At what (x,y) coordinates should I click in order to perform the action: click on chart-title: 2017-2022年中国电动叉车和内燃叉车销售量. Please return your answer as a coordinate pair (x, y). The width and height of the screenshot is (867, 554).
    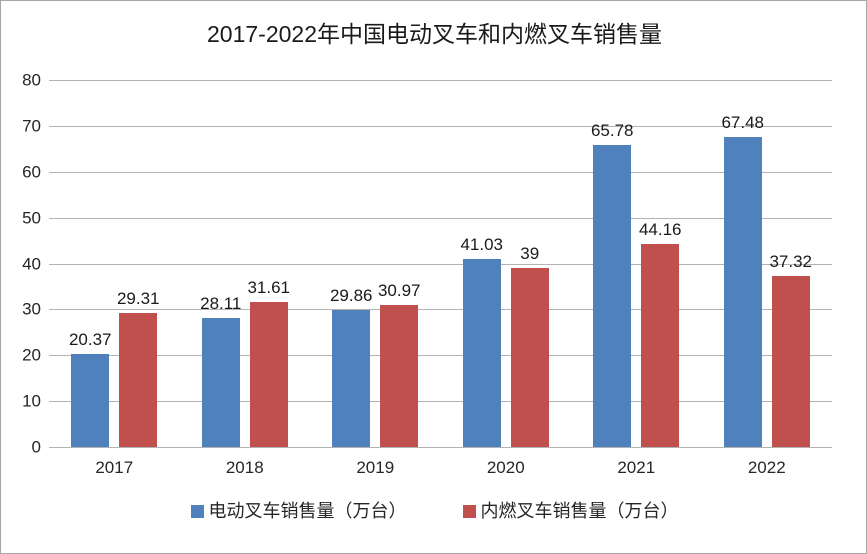
    Looking at the image, I should click on (434, 34).